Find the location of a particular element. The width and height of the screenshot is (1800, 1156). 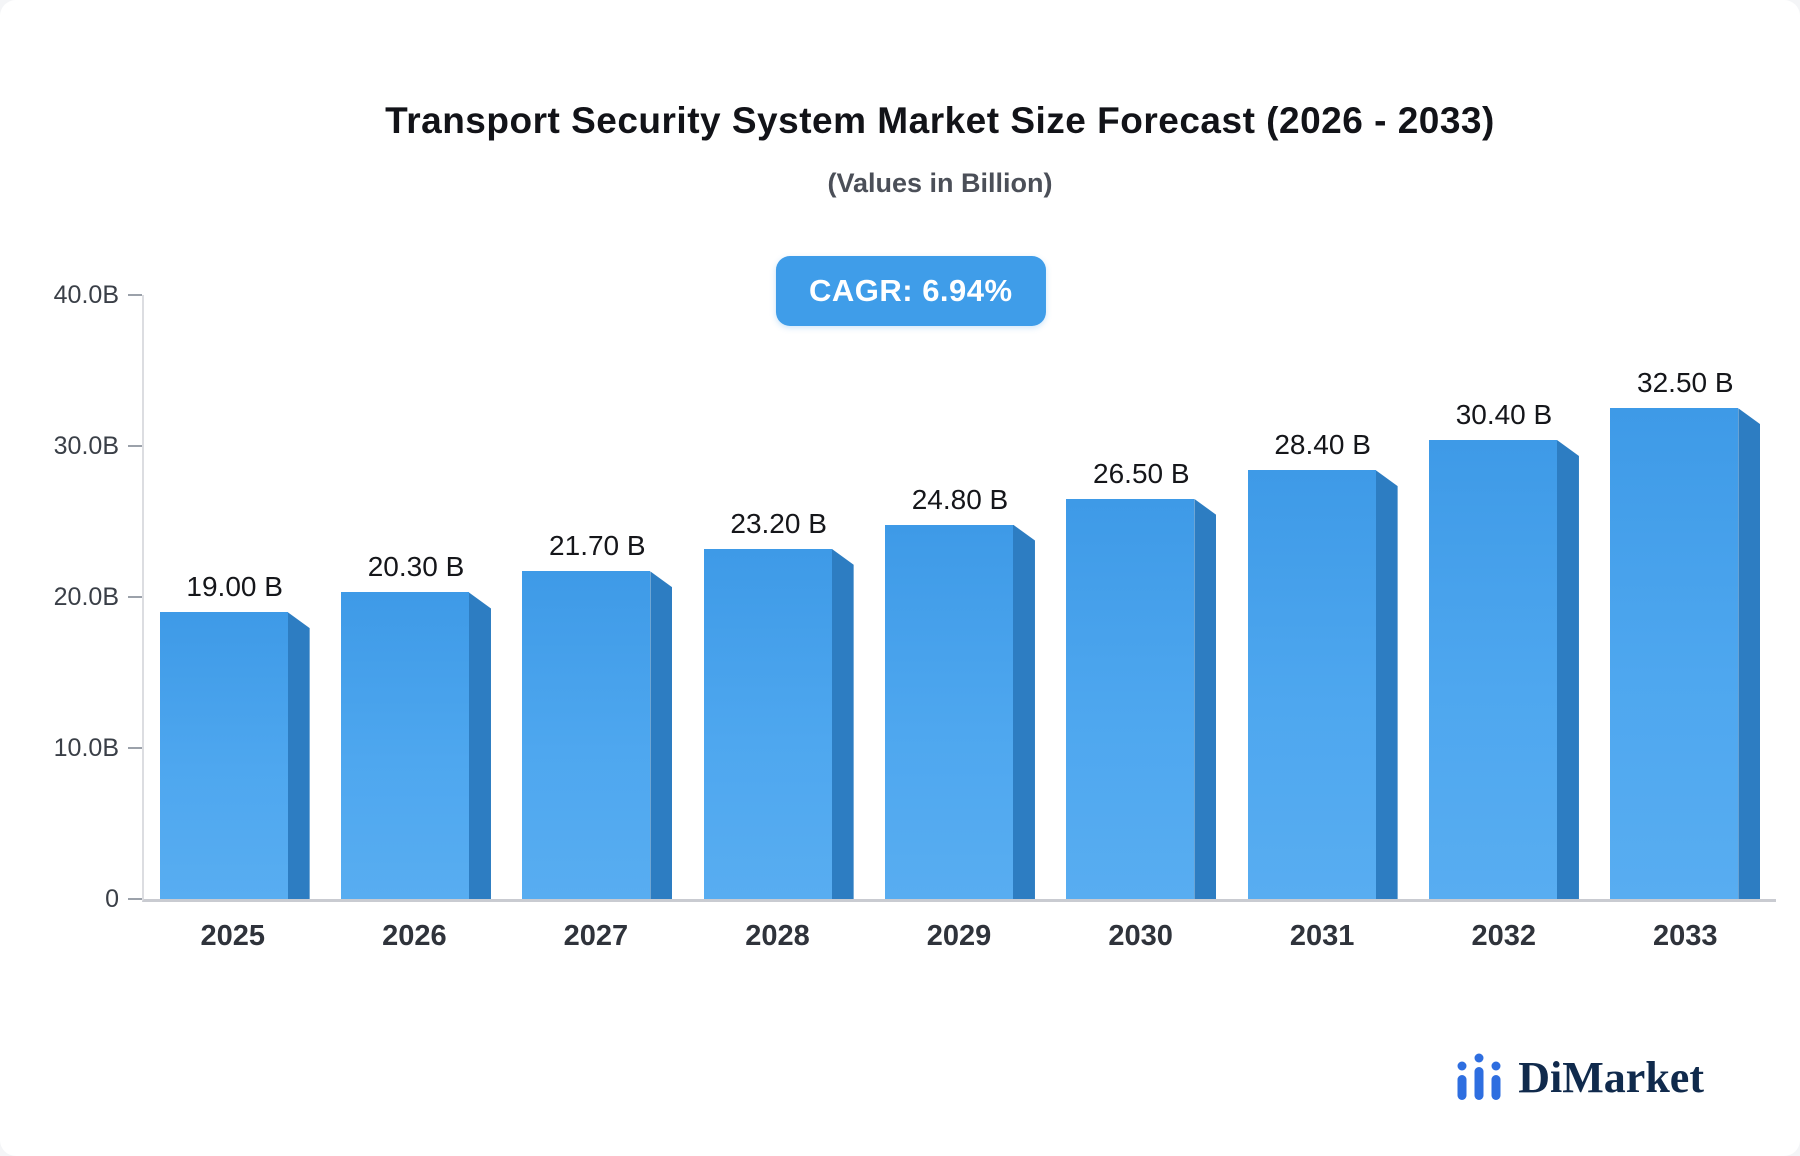

y-tick-label: 40.0B is located at coordinates (86, 294).